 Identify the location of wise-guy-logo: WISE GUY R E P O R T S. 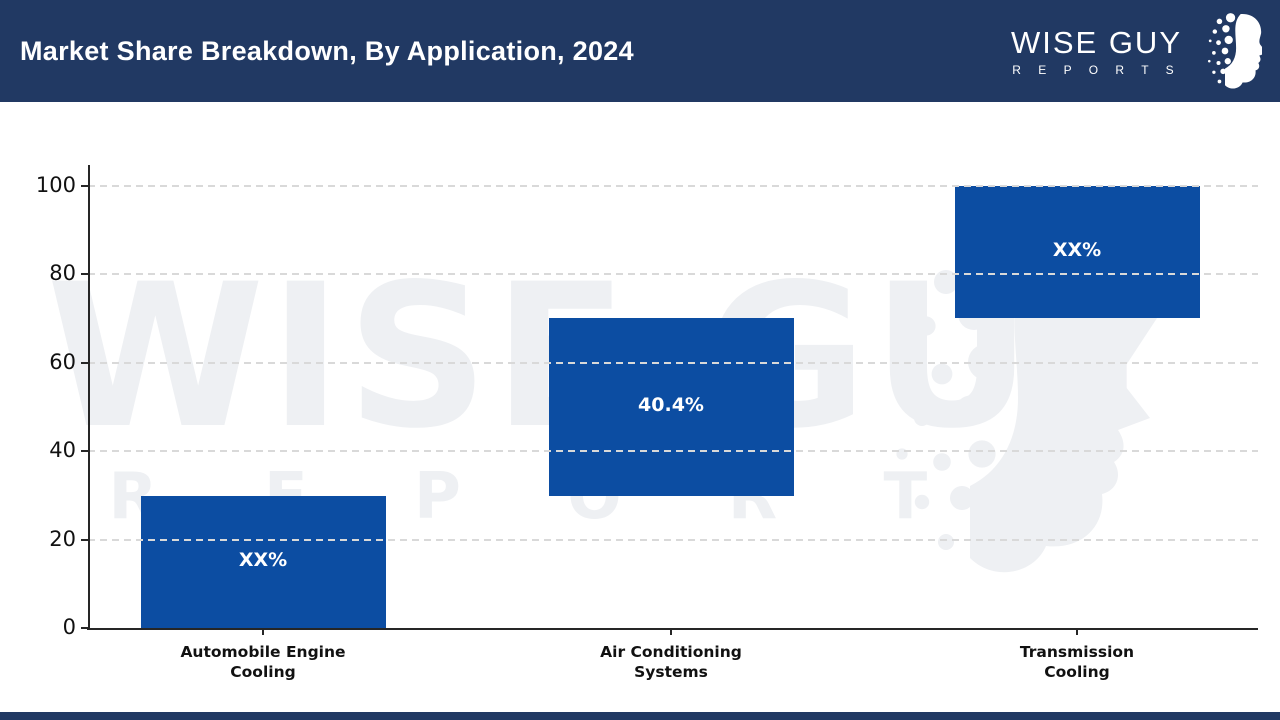
(1145, 51).